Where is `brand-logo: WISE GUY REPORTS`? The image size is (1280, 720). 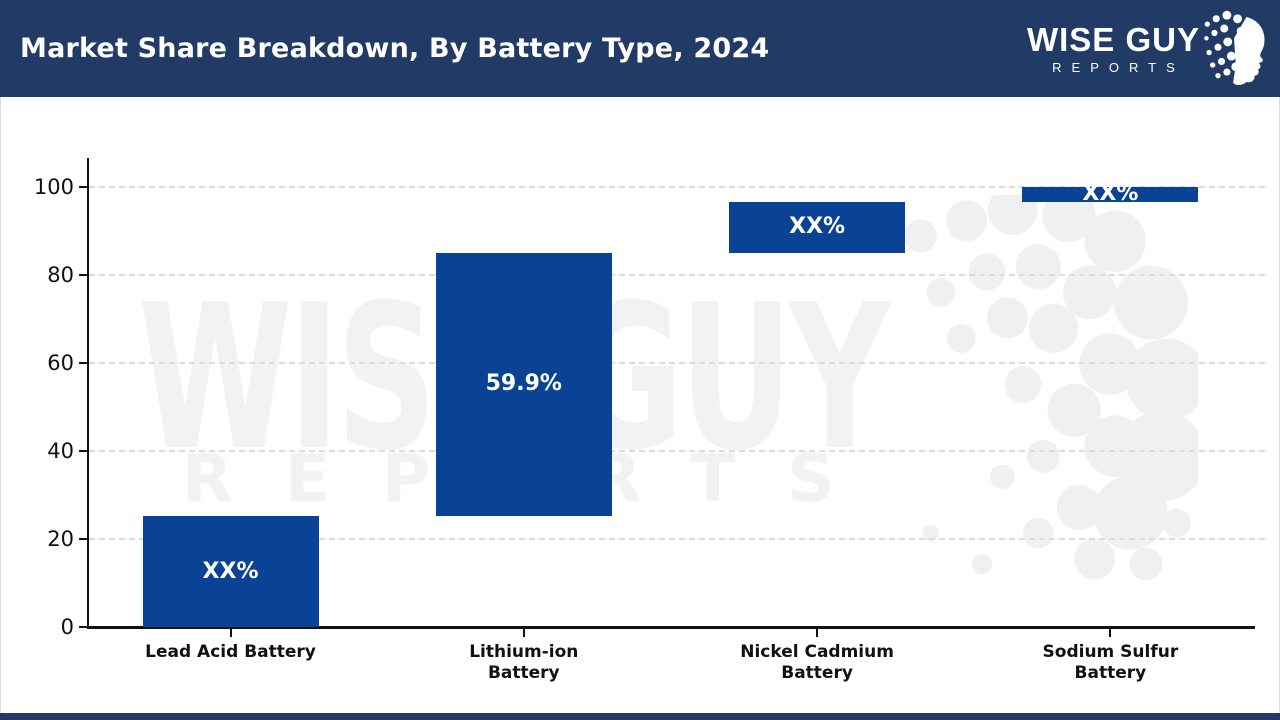 brand-logo: WISE GUY REPORTS is located at coordinates (1146, 48).